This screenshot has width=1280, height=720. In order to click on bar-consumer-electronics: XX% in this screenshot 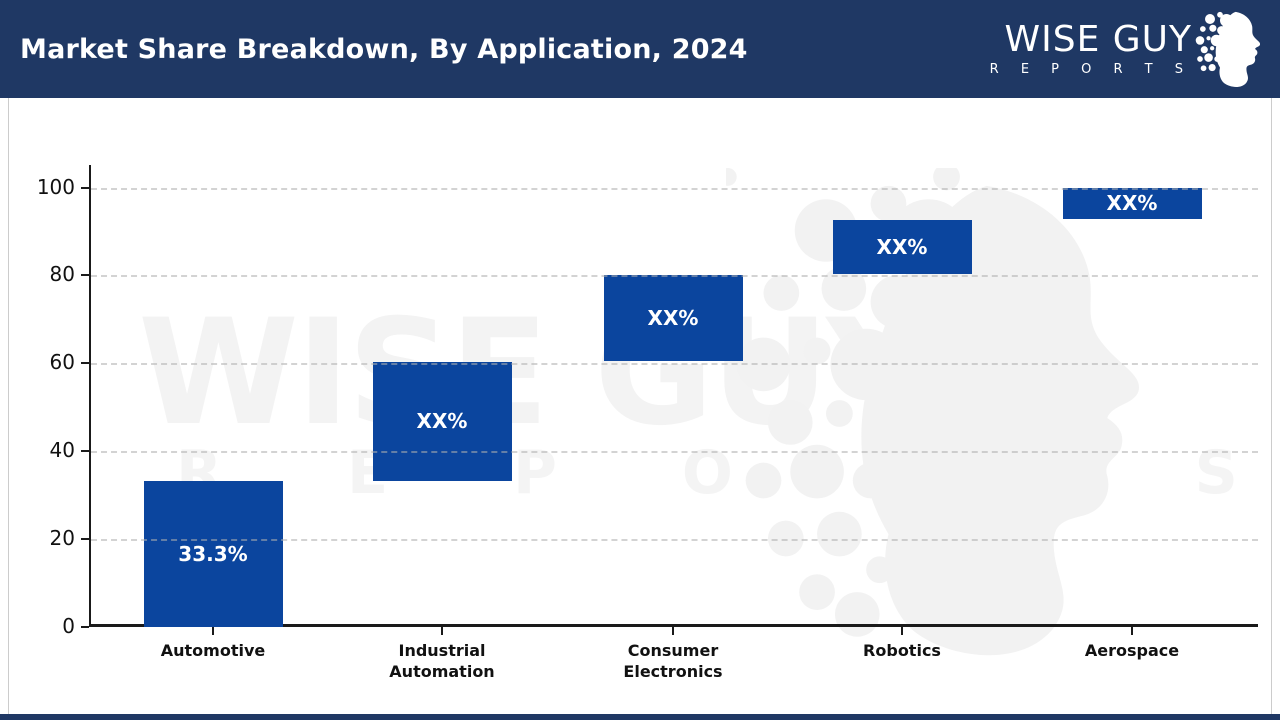, I will do `click(673, 317)`.